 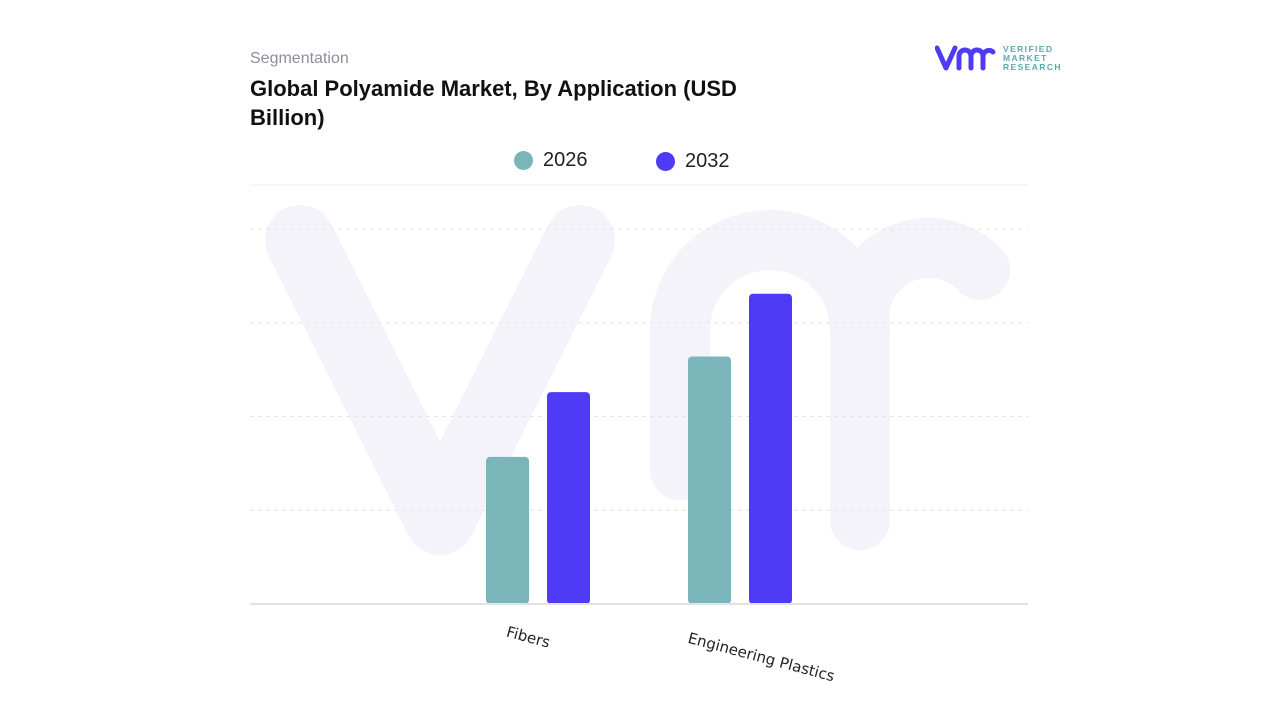 What do you see at coordinates (1025, 57) in the screenshot?
I see `logo-line: MARKET` at bounding box center [1025, 57].